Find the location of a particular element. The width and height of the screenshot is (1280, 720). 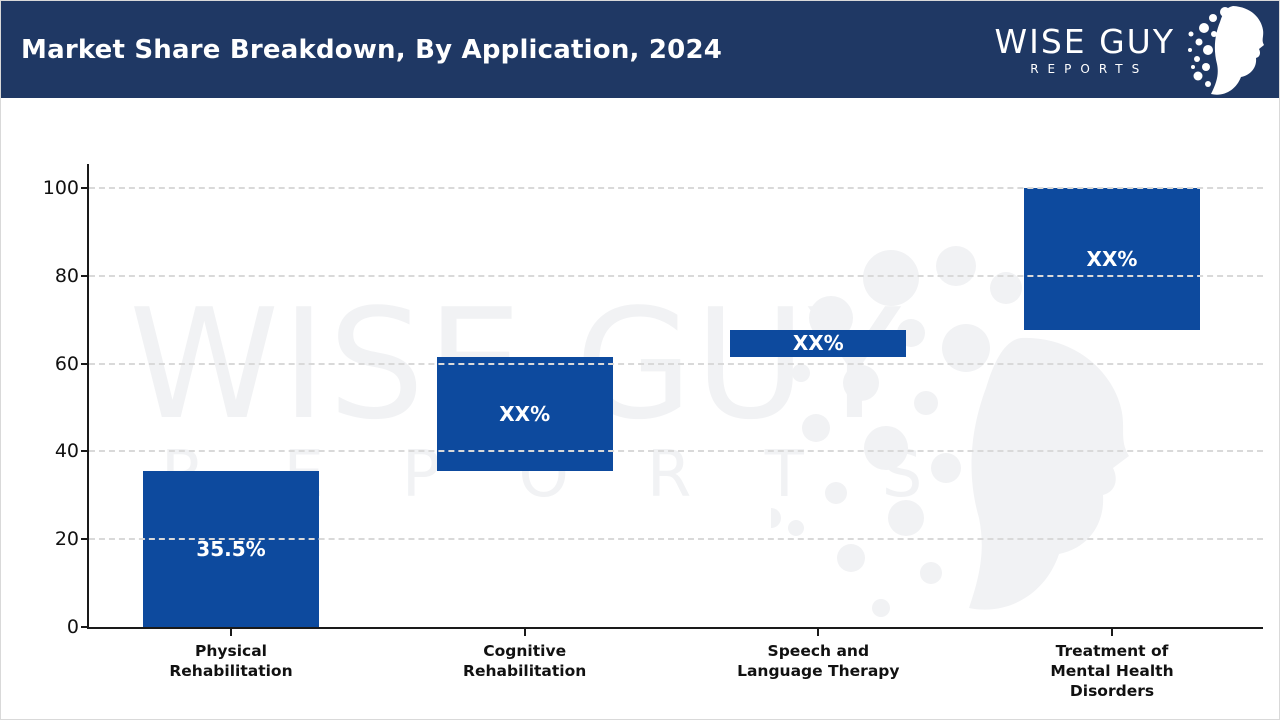

x-axis-category-label: Treatment of Mental Health Disorders is located at coordinates (1112, 671).